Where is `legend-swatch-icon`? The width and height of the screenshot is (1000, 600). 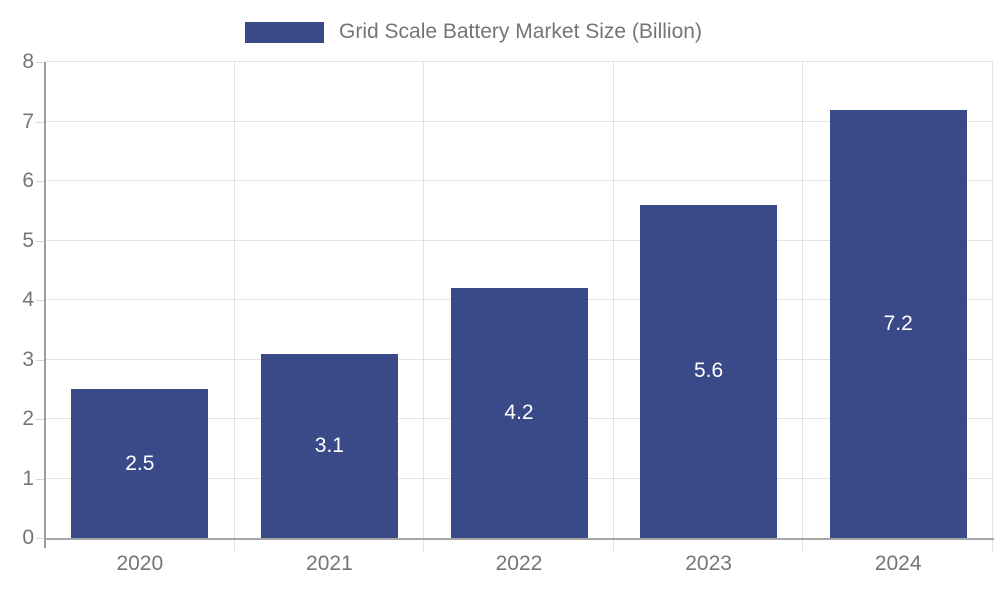 legend-swatch-icon is located at coordinates (284, 32).